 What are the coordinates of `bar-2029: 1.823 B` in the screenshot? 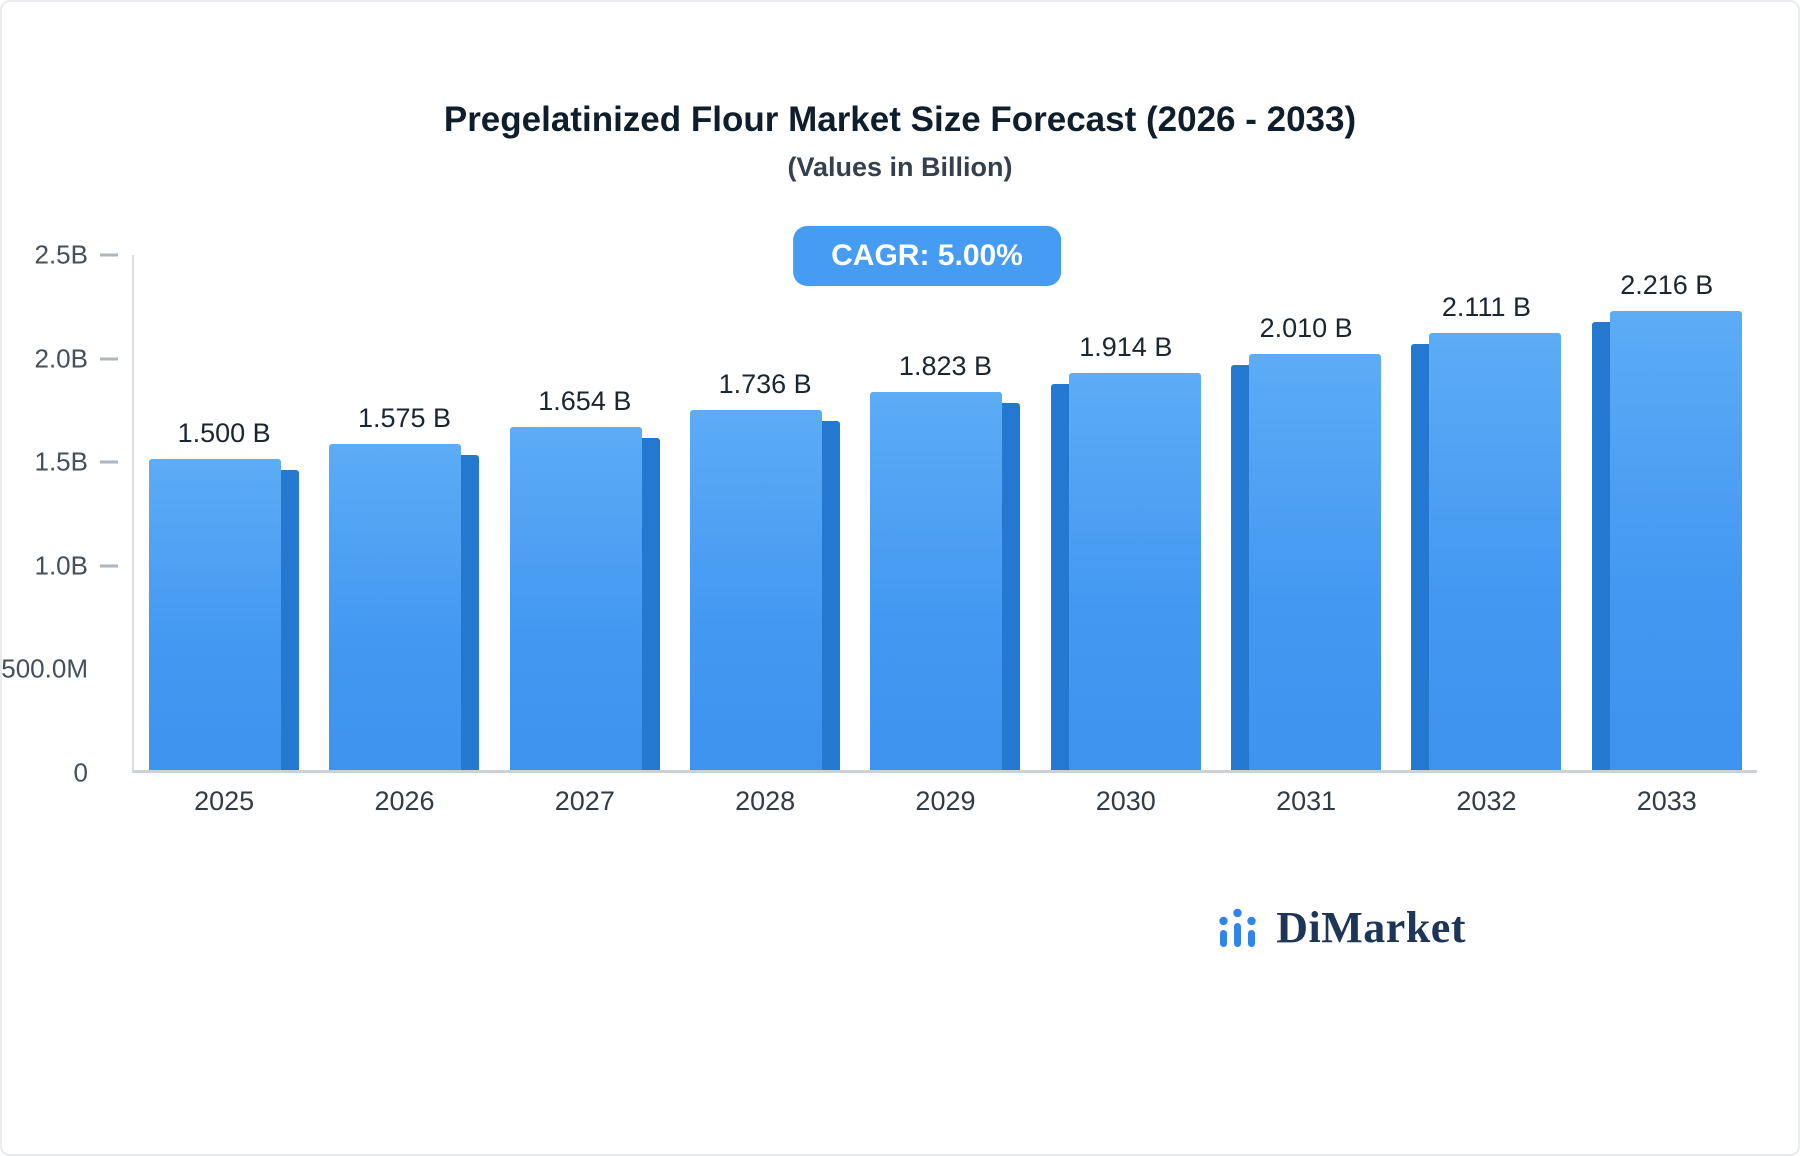 It's located at (945, 560).